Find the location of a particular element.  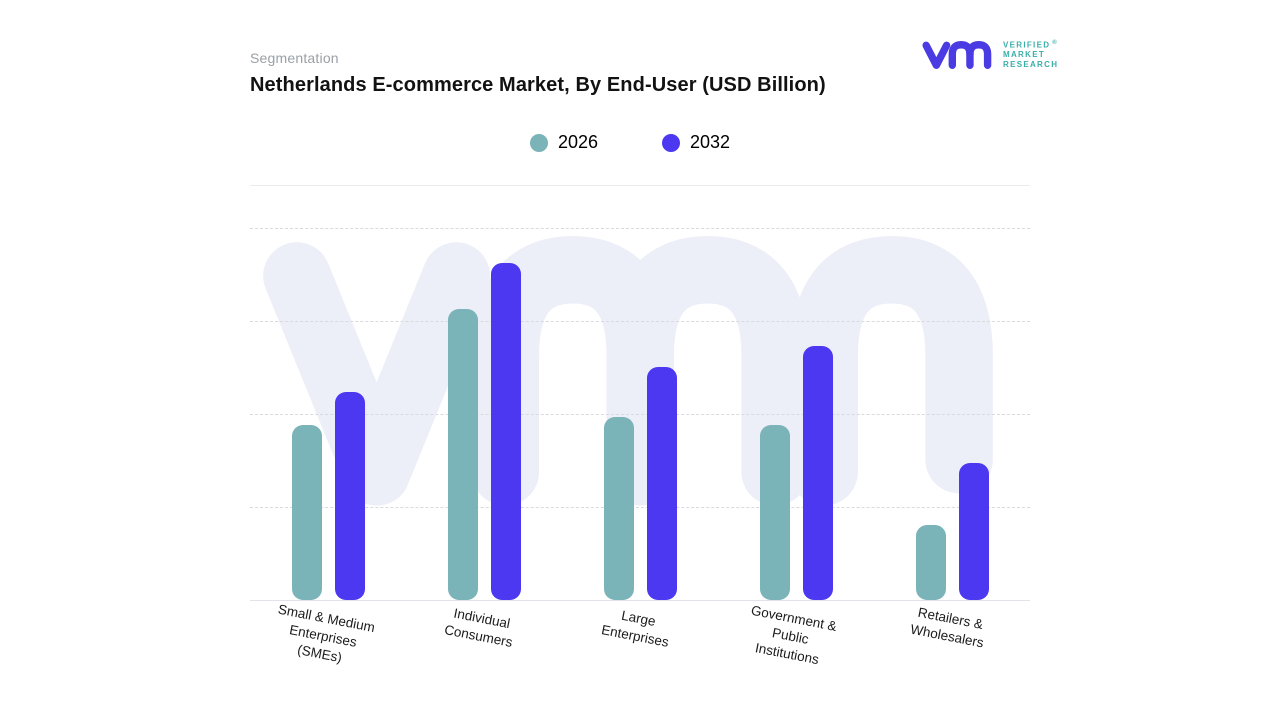

bar-2032-government-public-institutions is located at coordinates (817, 473).